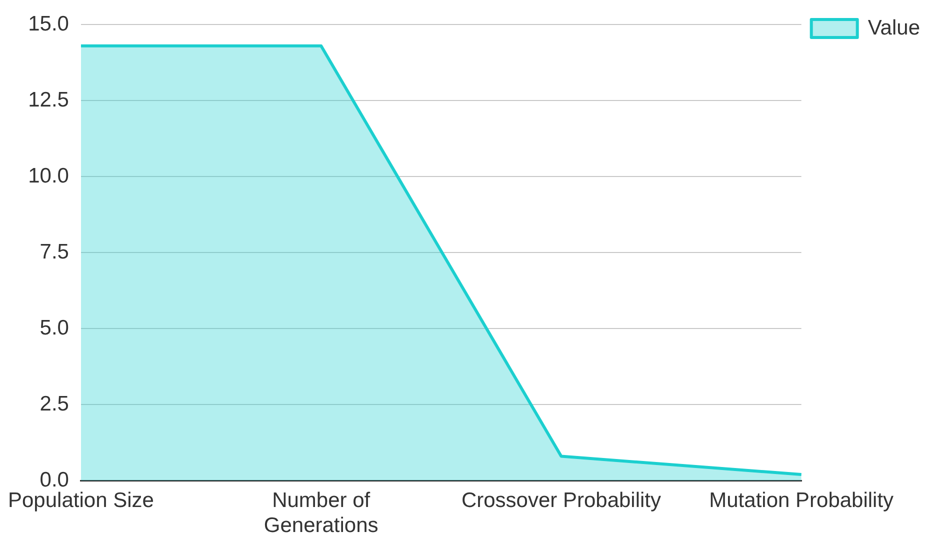 Image resolution: width=934 pixels, height=551 pixels. I want to click on legend-label: Value, so click(894, 28).